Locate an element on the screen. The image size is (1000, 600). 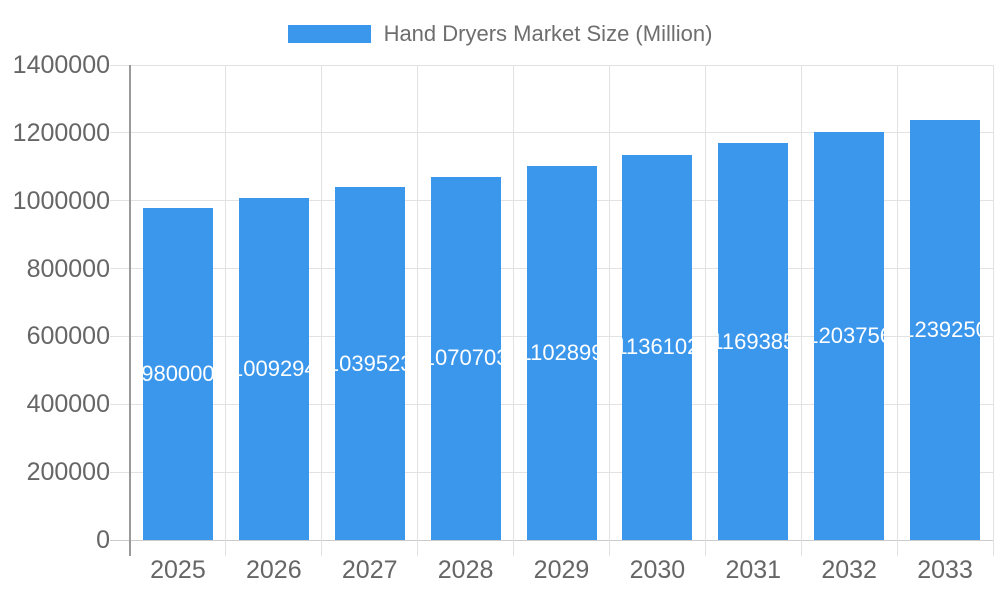
x-axis-tick-label: 2032 is located at coordinates (849, 570).